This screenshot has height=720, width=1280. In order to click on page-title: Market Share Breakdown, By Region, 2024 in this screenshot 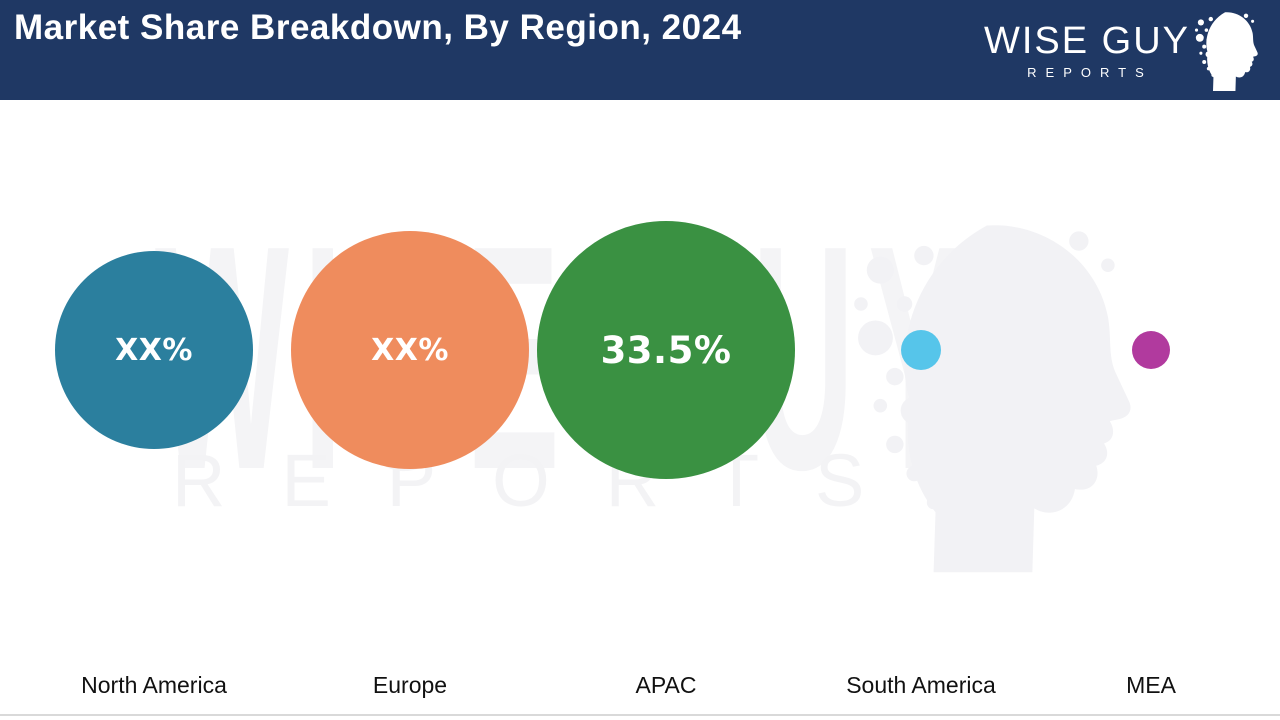, I will do `click(378, 27)`.